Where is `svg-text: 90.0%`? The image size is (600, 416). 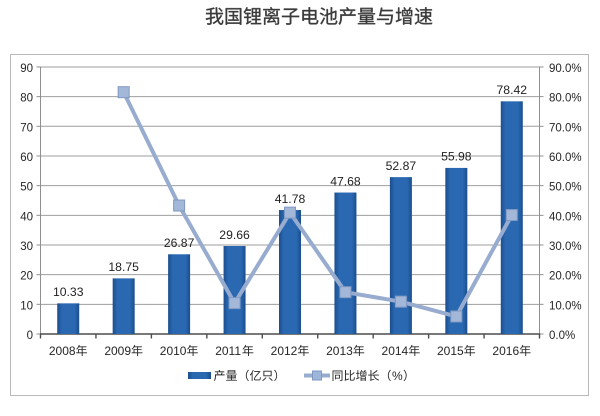 svg-text: 90.0% is located at coordinates (565, 69).